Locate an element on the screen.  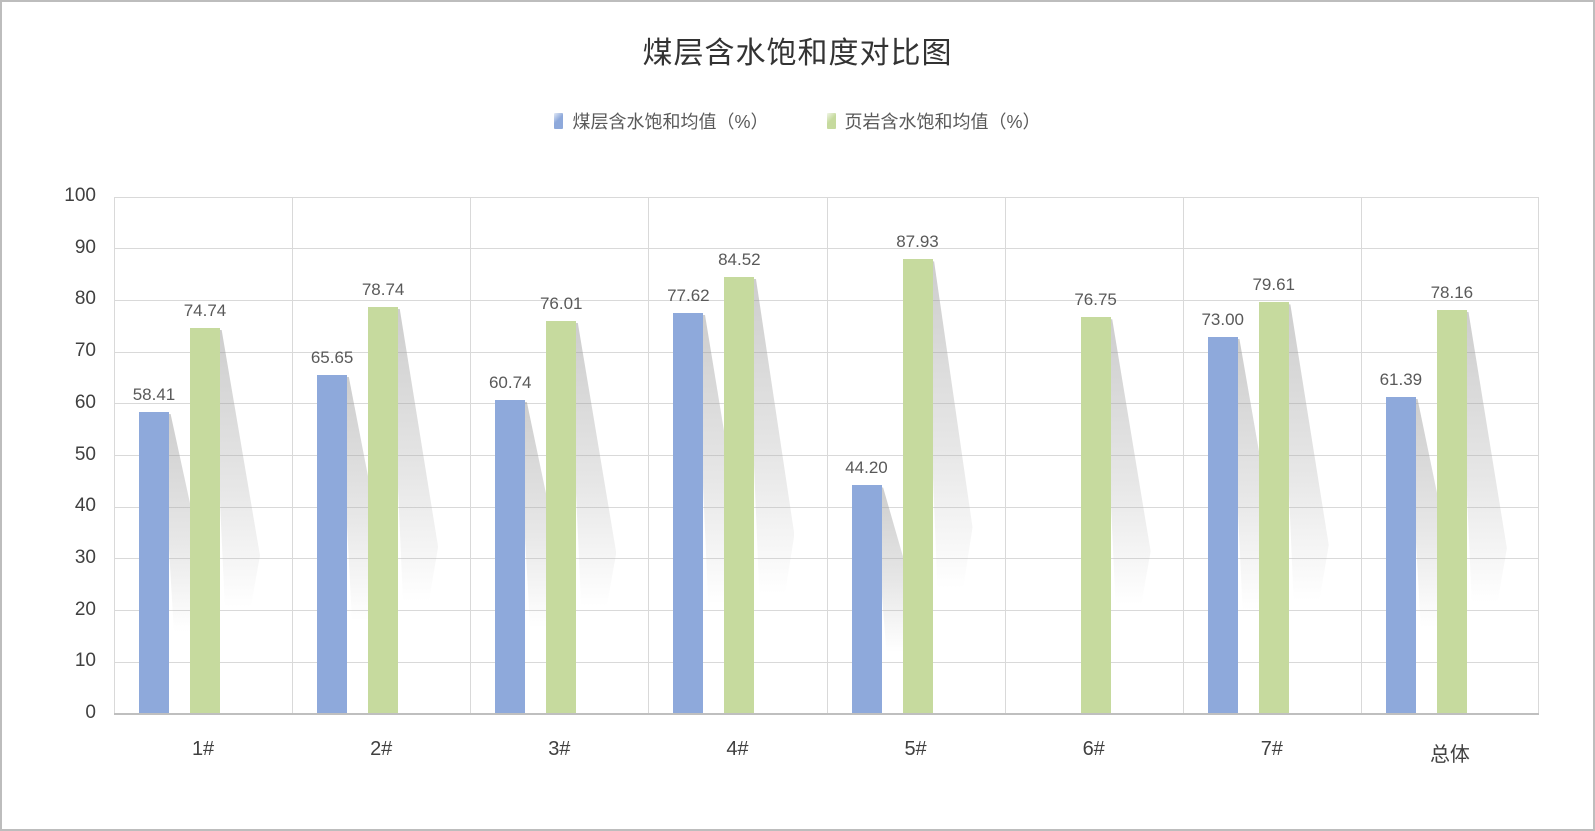
y-tick-label: 40 is located at coordinates (85, 506).